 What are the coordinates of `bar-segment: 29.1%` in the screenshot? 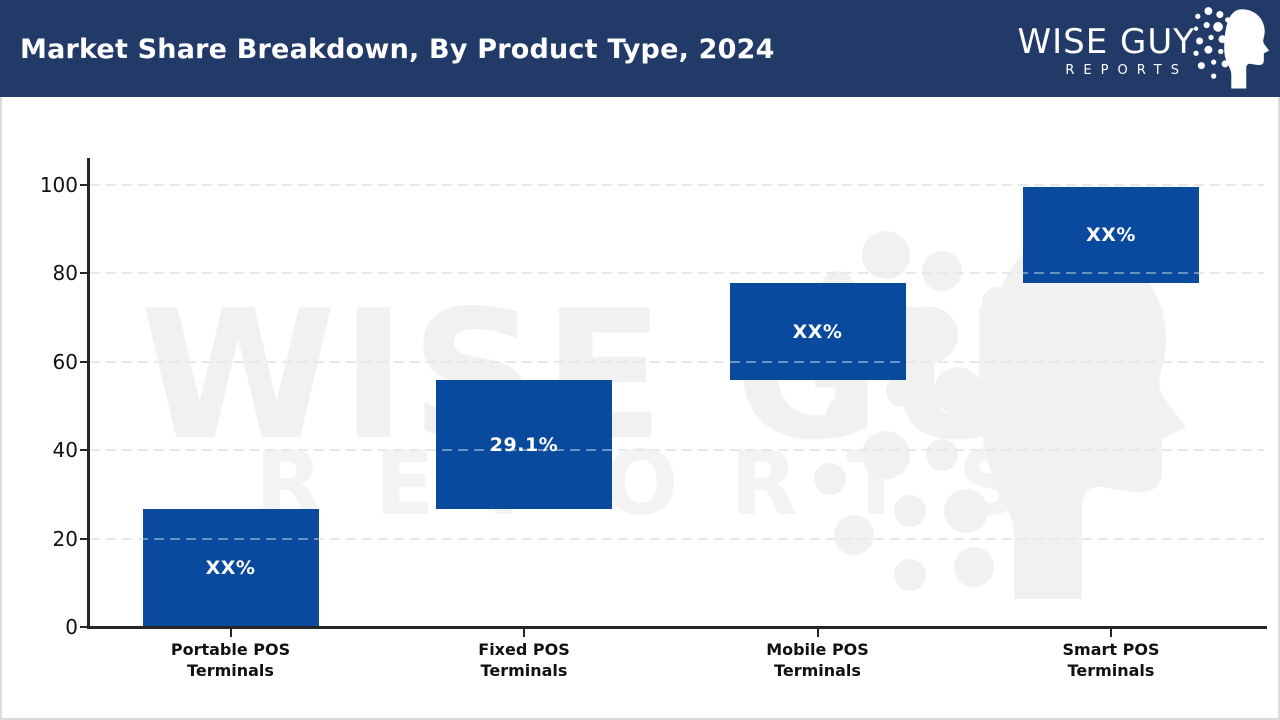 It's located at (524, 444).